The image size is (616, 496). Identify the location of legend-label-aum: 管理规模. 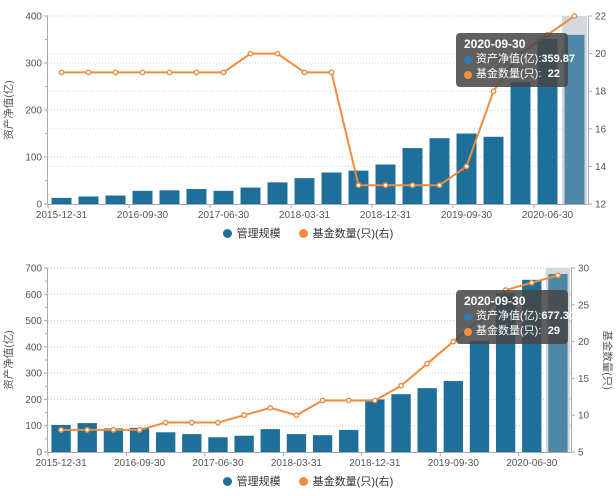
(258, 482).